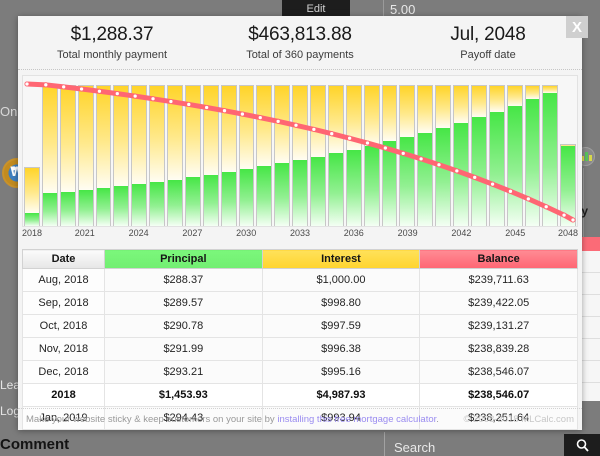 This screenshot has width=600, height=456. What do you see at coordinates (35, 444) in the screenshot?
I see `comment-heading: Comment` at bounding box center [35, 444].